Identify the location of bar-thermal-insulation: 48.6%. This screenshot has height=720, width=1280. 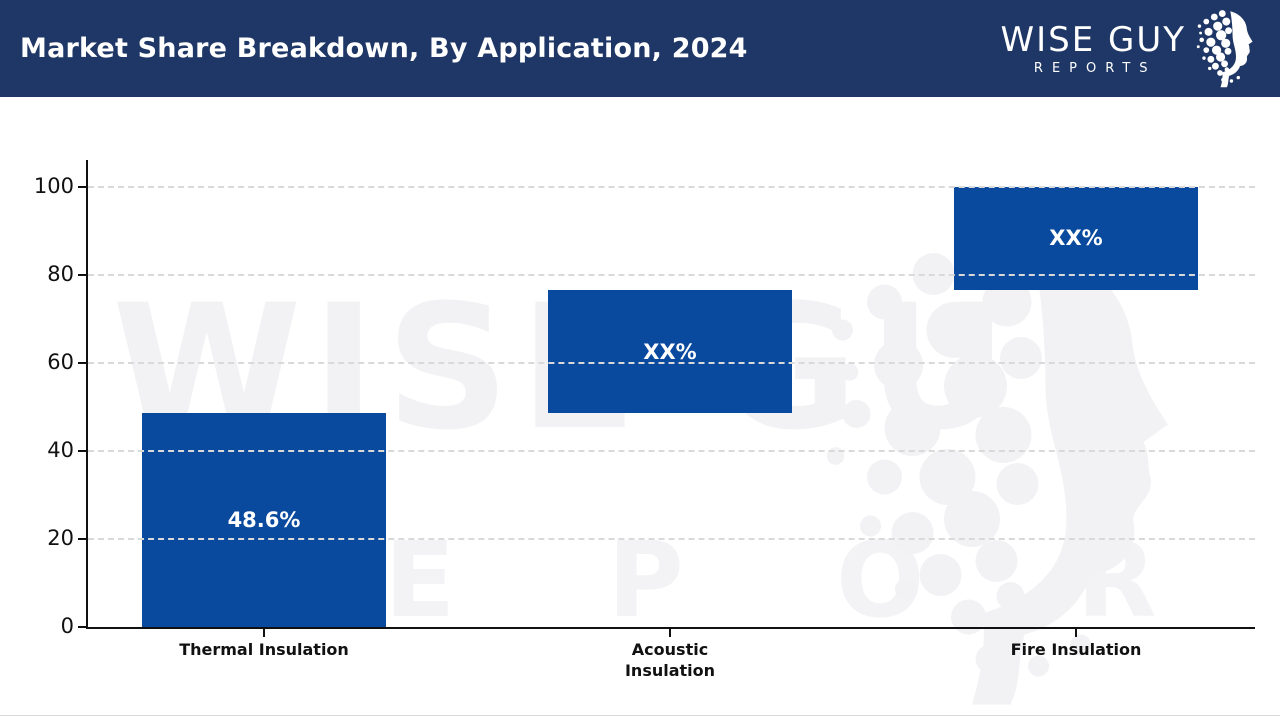
(264, 520).